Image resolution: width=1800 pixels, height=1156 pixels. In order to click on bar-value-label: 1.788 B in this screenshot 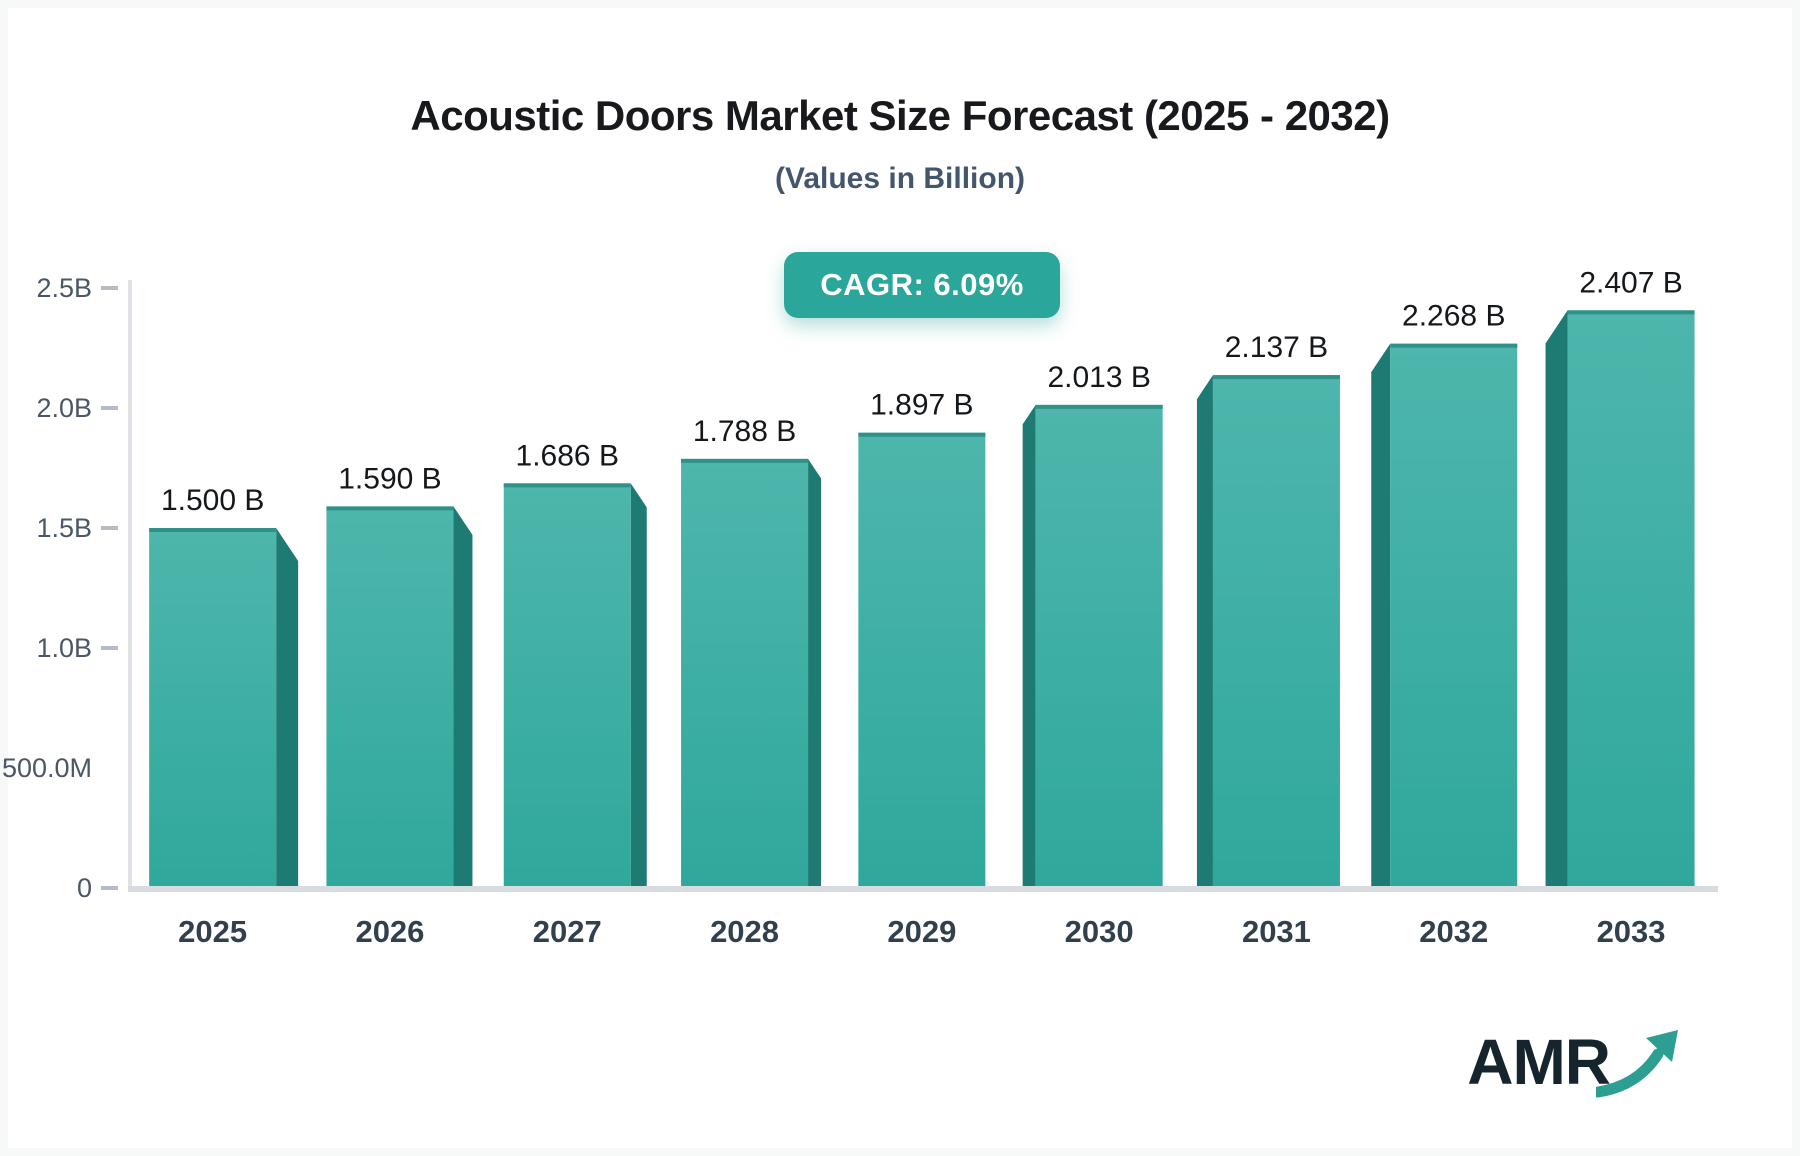, I will do `click(744, 431)`.